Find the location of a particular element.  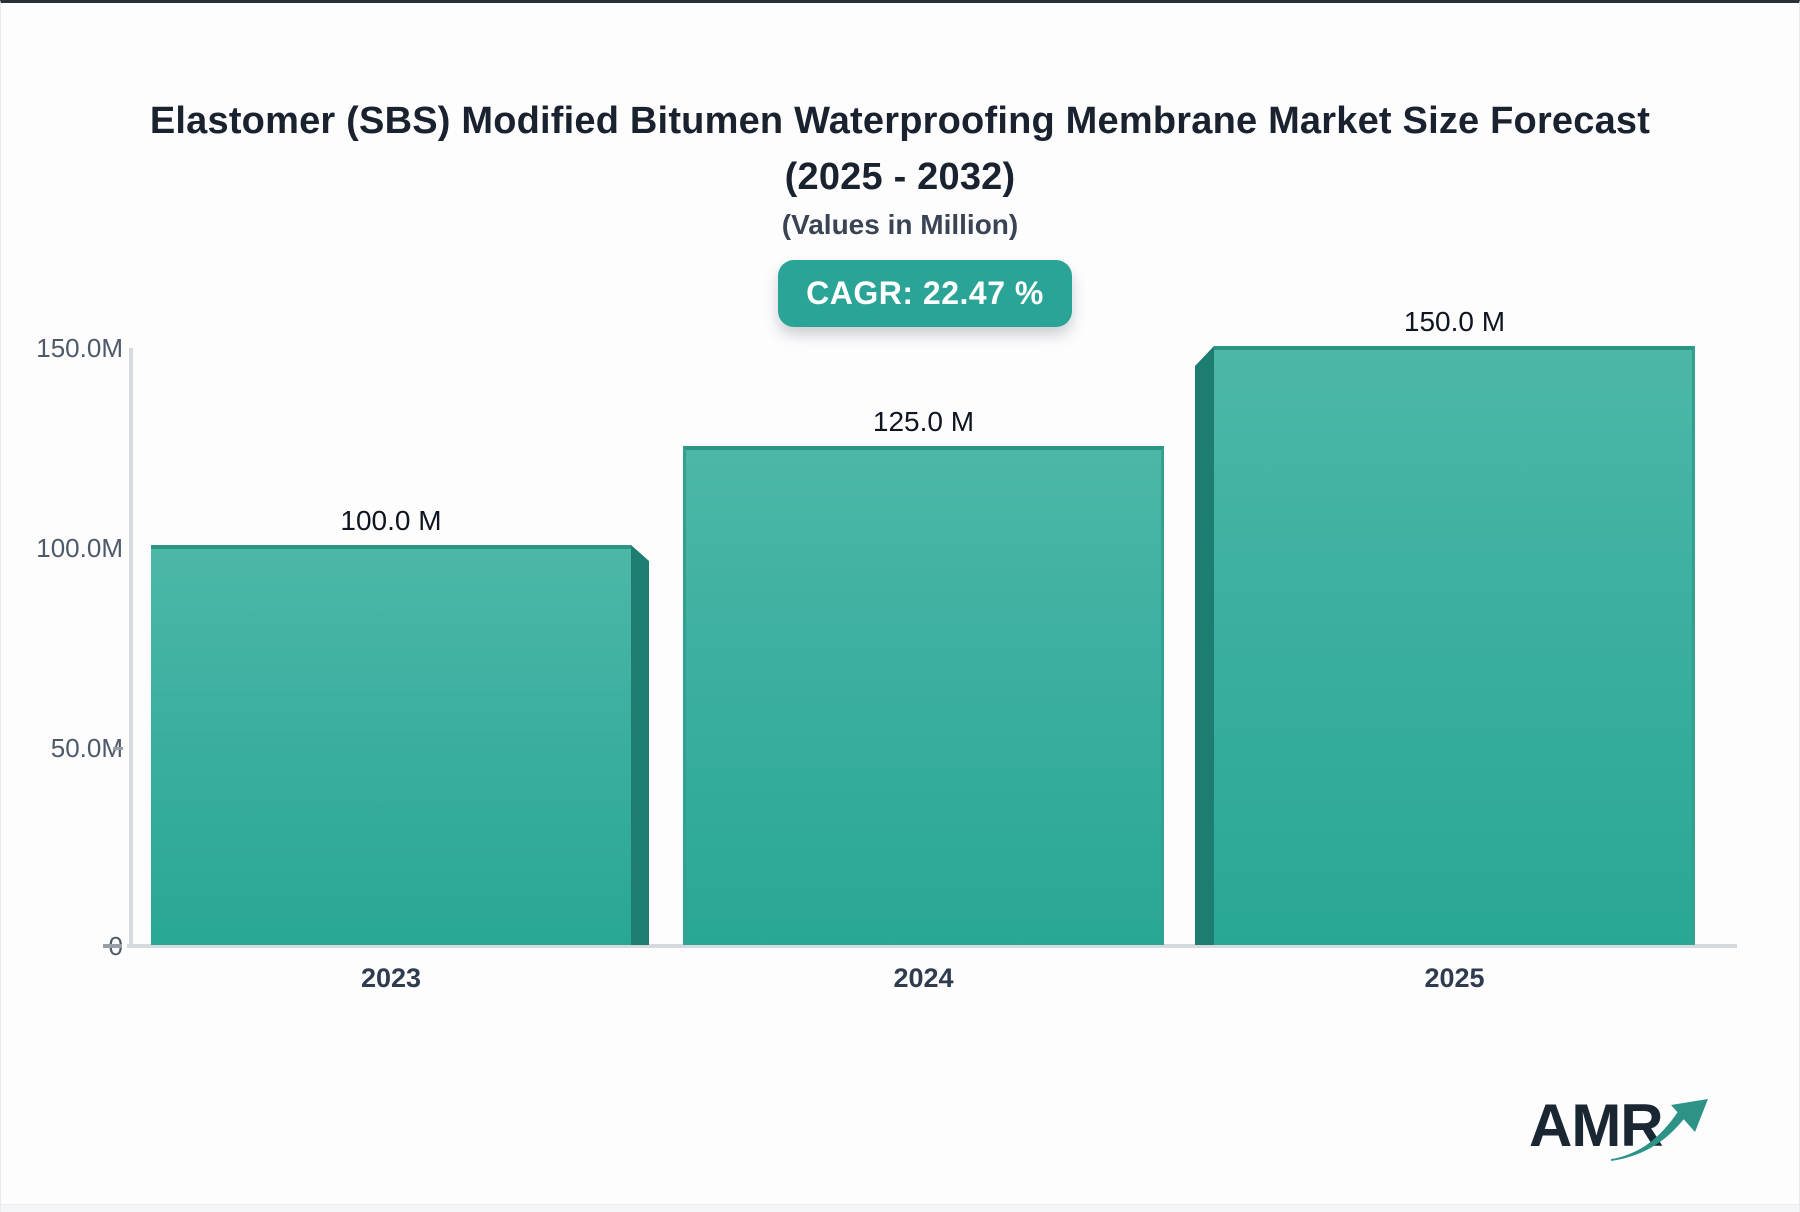

bar-value-label-2023: 100.0 M is located at coordinates (391, 520).